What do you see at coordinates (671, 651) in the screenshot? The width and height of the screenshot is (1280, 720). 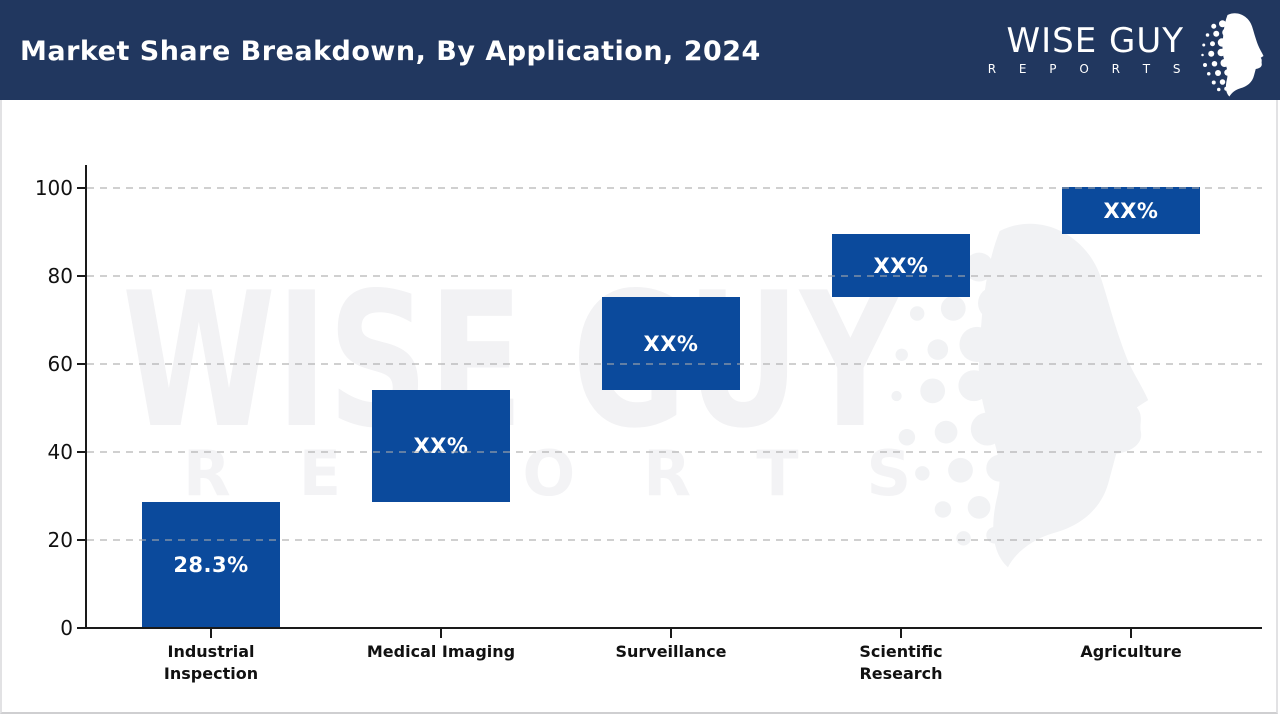 I see `x-label-surveillance: Surveillance` at bounding box center [671, 651].